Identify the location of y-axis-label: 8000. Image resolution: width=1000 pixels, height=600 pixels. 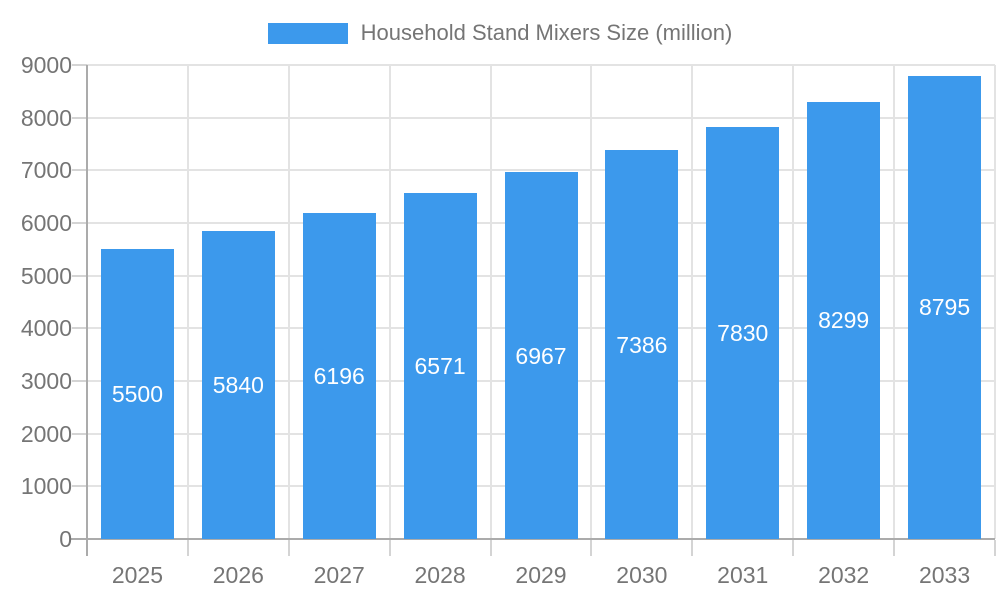
(46, 117).